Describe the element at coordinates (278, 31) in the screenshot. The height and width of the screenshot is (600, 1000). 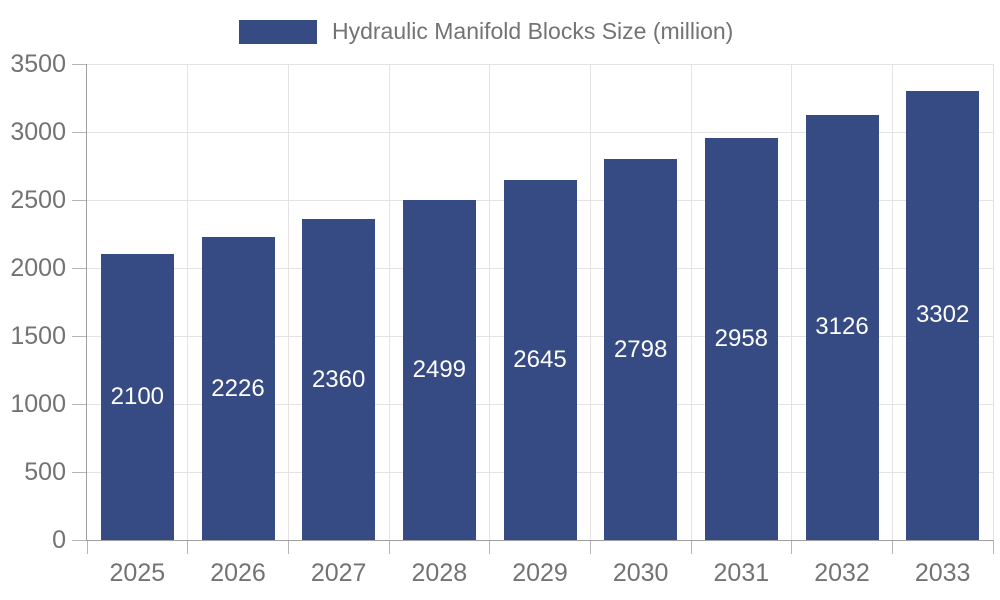
I see `legend-swatch` at that location.